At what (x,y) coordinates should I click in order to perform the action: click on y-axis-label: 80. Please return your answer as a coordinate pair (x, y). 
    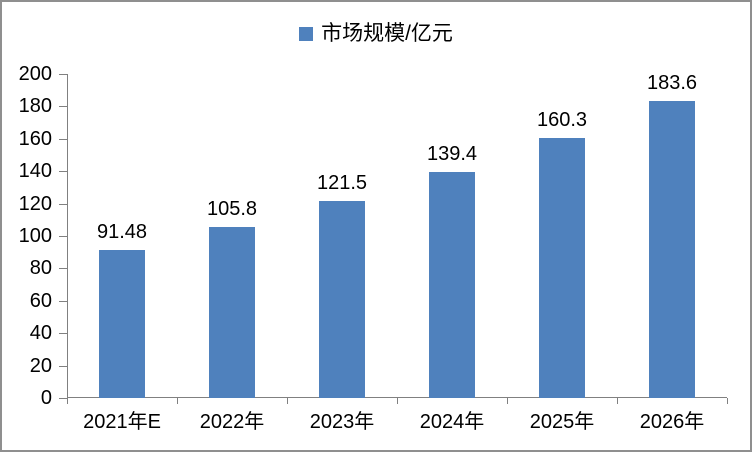
    Looking at the image, I should click on (40, 268).